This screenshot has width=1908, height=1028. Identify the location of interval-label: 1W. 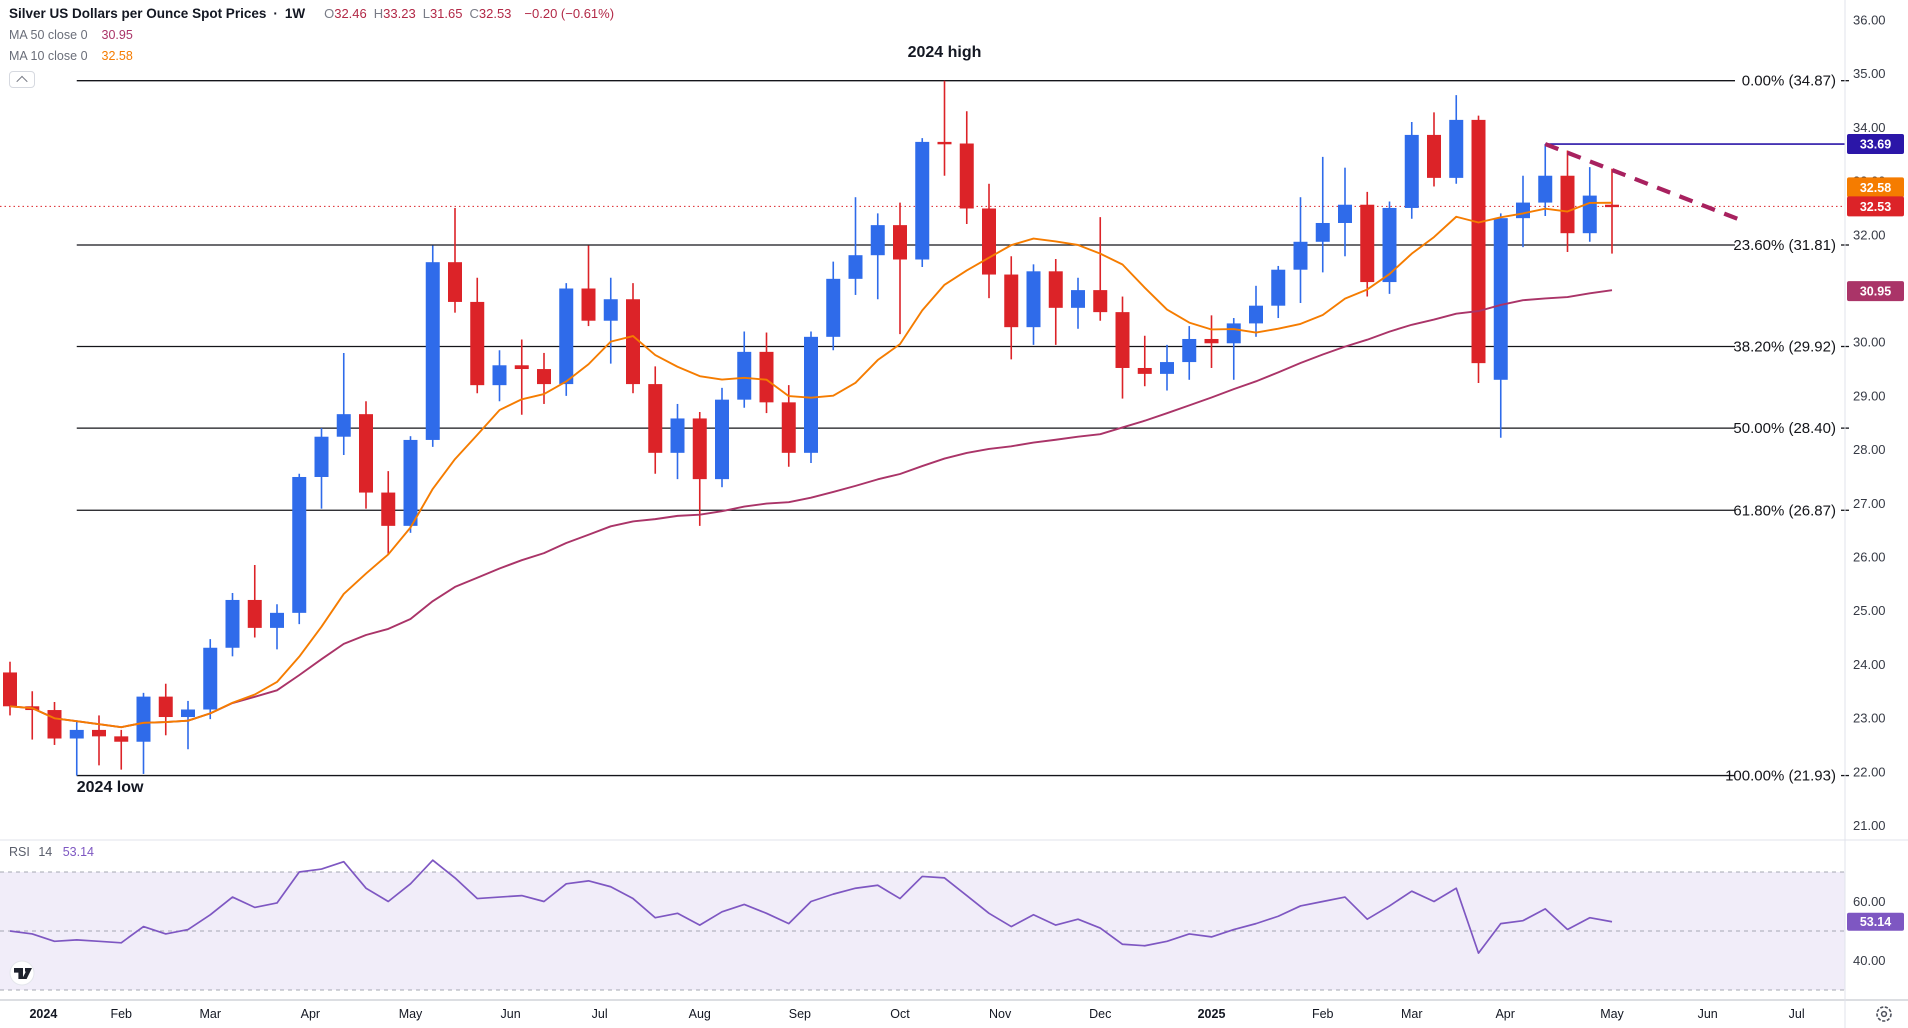
(295, 13).